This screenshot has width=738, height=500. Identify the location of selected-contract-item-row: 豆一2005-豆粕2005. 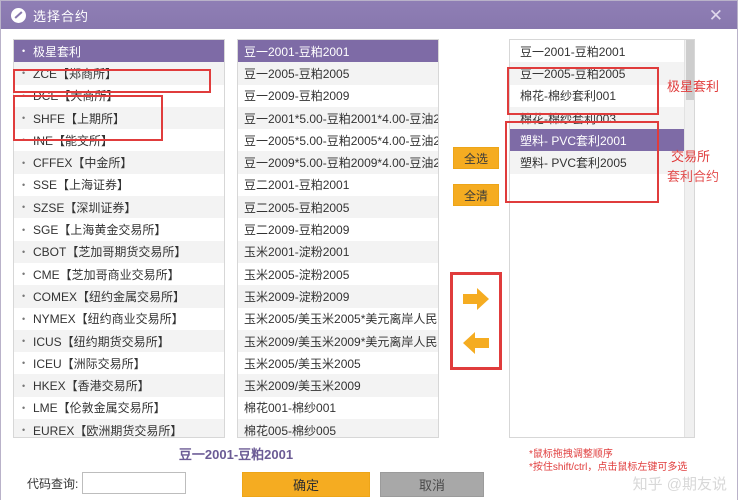
(602, 73).